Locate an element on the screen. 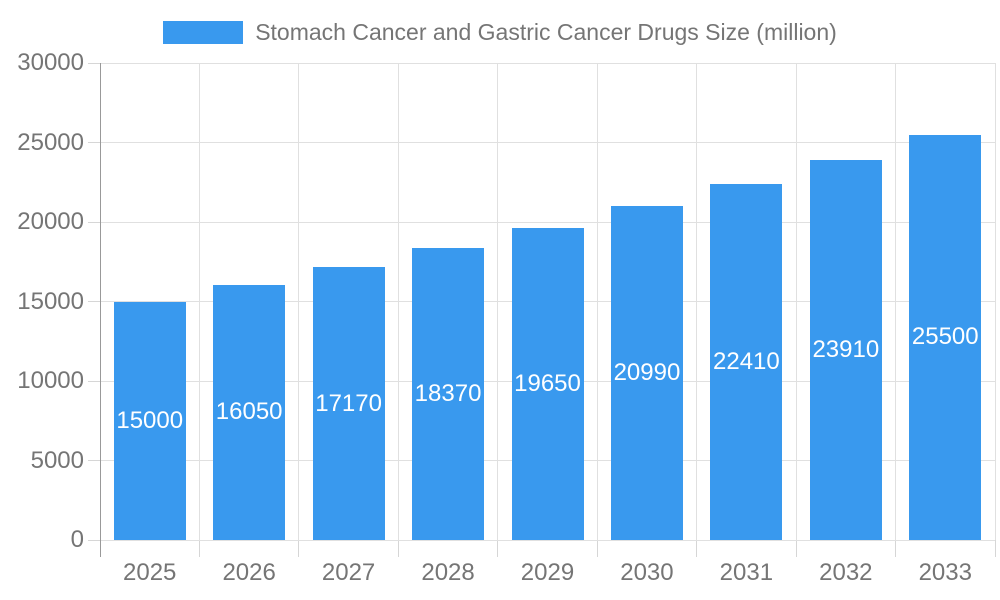 The width and height of the screenshot is (1000, 600). bar-value-label: 22410 is located at coordinates (746, 361).